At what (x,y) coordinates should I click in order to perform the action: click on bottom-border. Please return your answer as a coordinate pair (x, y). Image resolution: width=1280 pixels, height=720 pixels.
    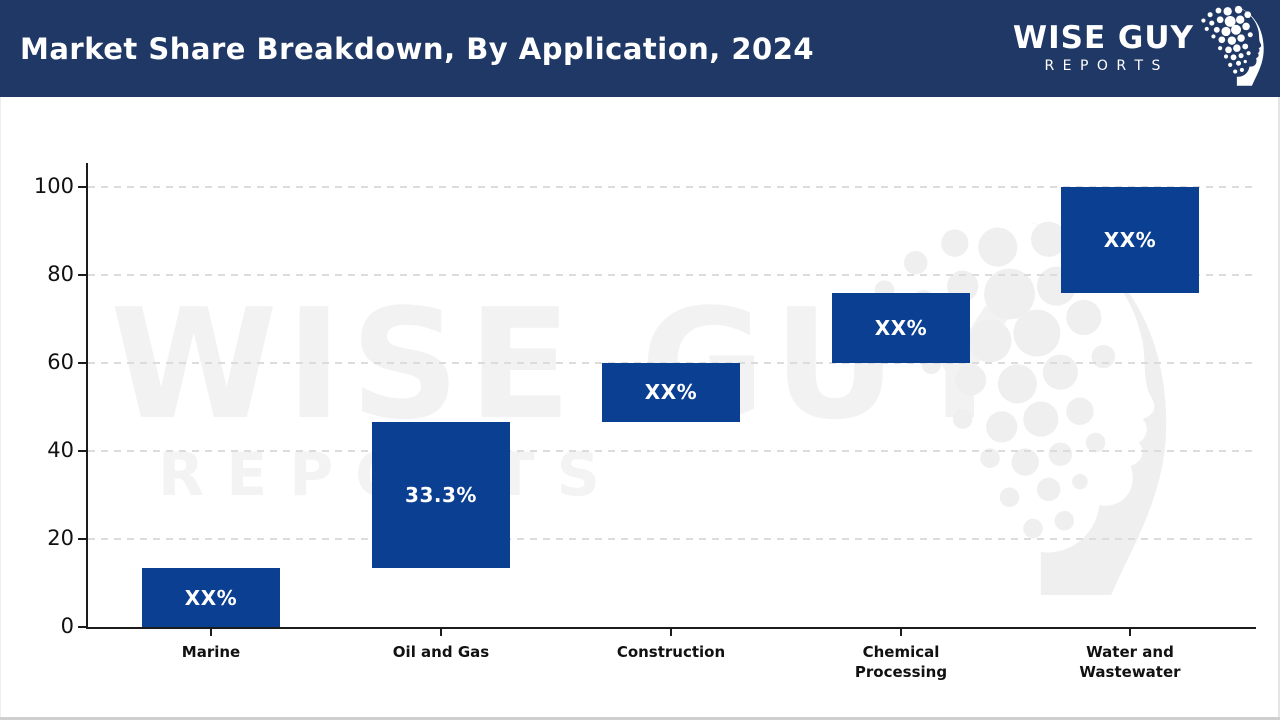
    Looking at the image, I should click on (640, 718).